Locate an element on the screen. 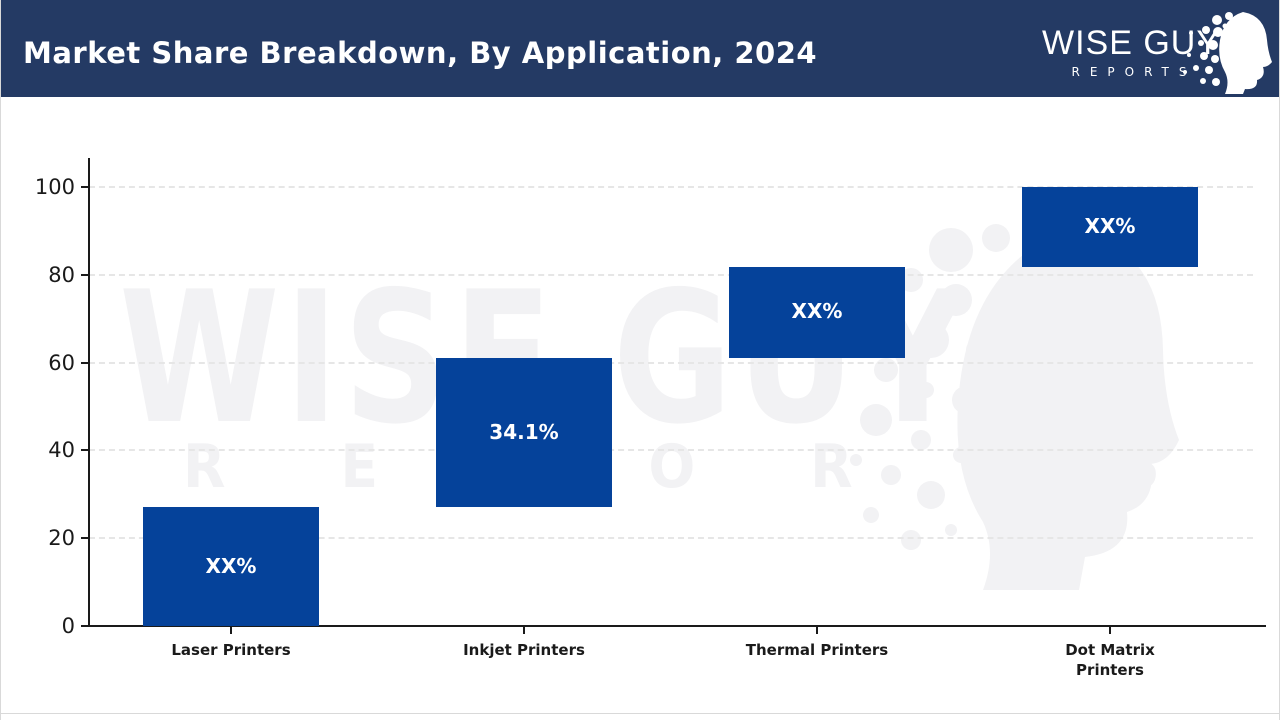  x-axis-category-label: Inkjet Printers is located at coordinates (524, 650).